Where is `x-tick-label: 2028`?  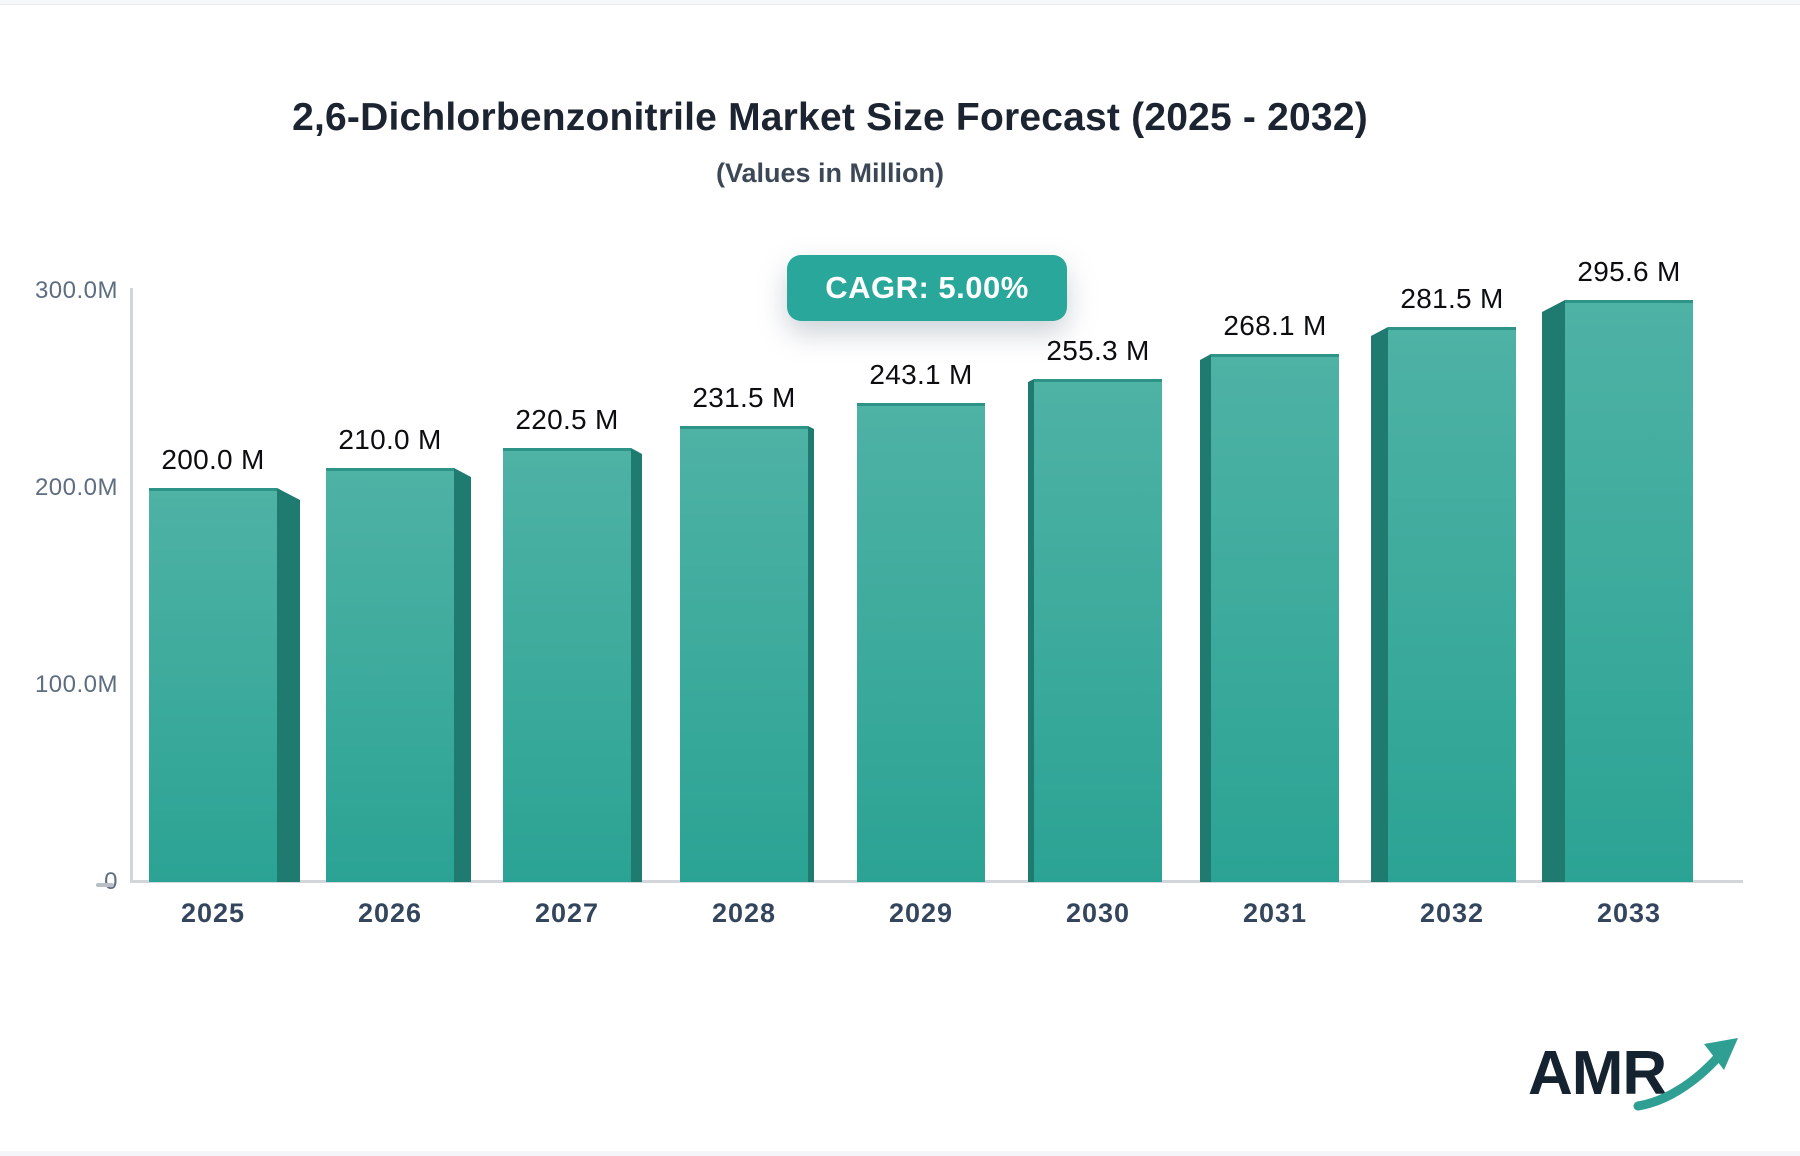
x-tick-label: 2028 is located at coordinates (744, 913).